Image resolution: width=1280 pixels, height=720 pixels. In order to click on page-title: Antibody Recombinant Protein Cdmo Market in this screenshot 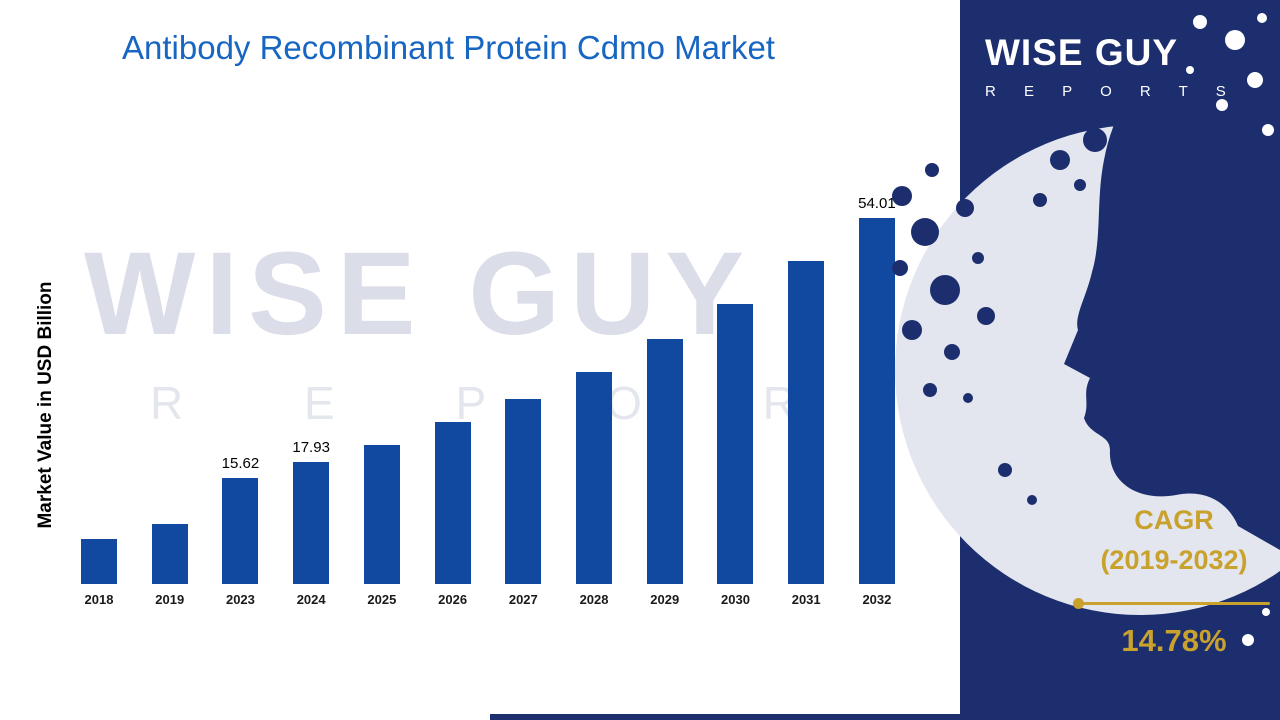, I will do `click(448, 47)`.